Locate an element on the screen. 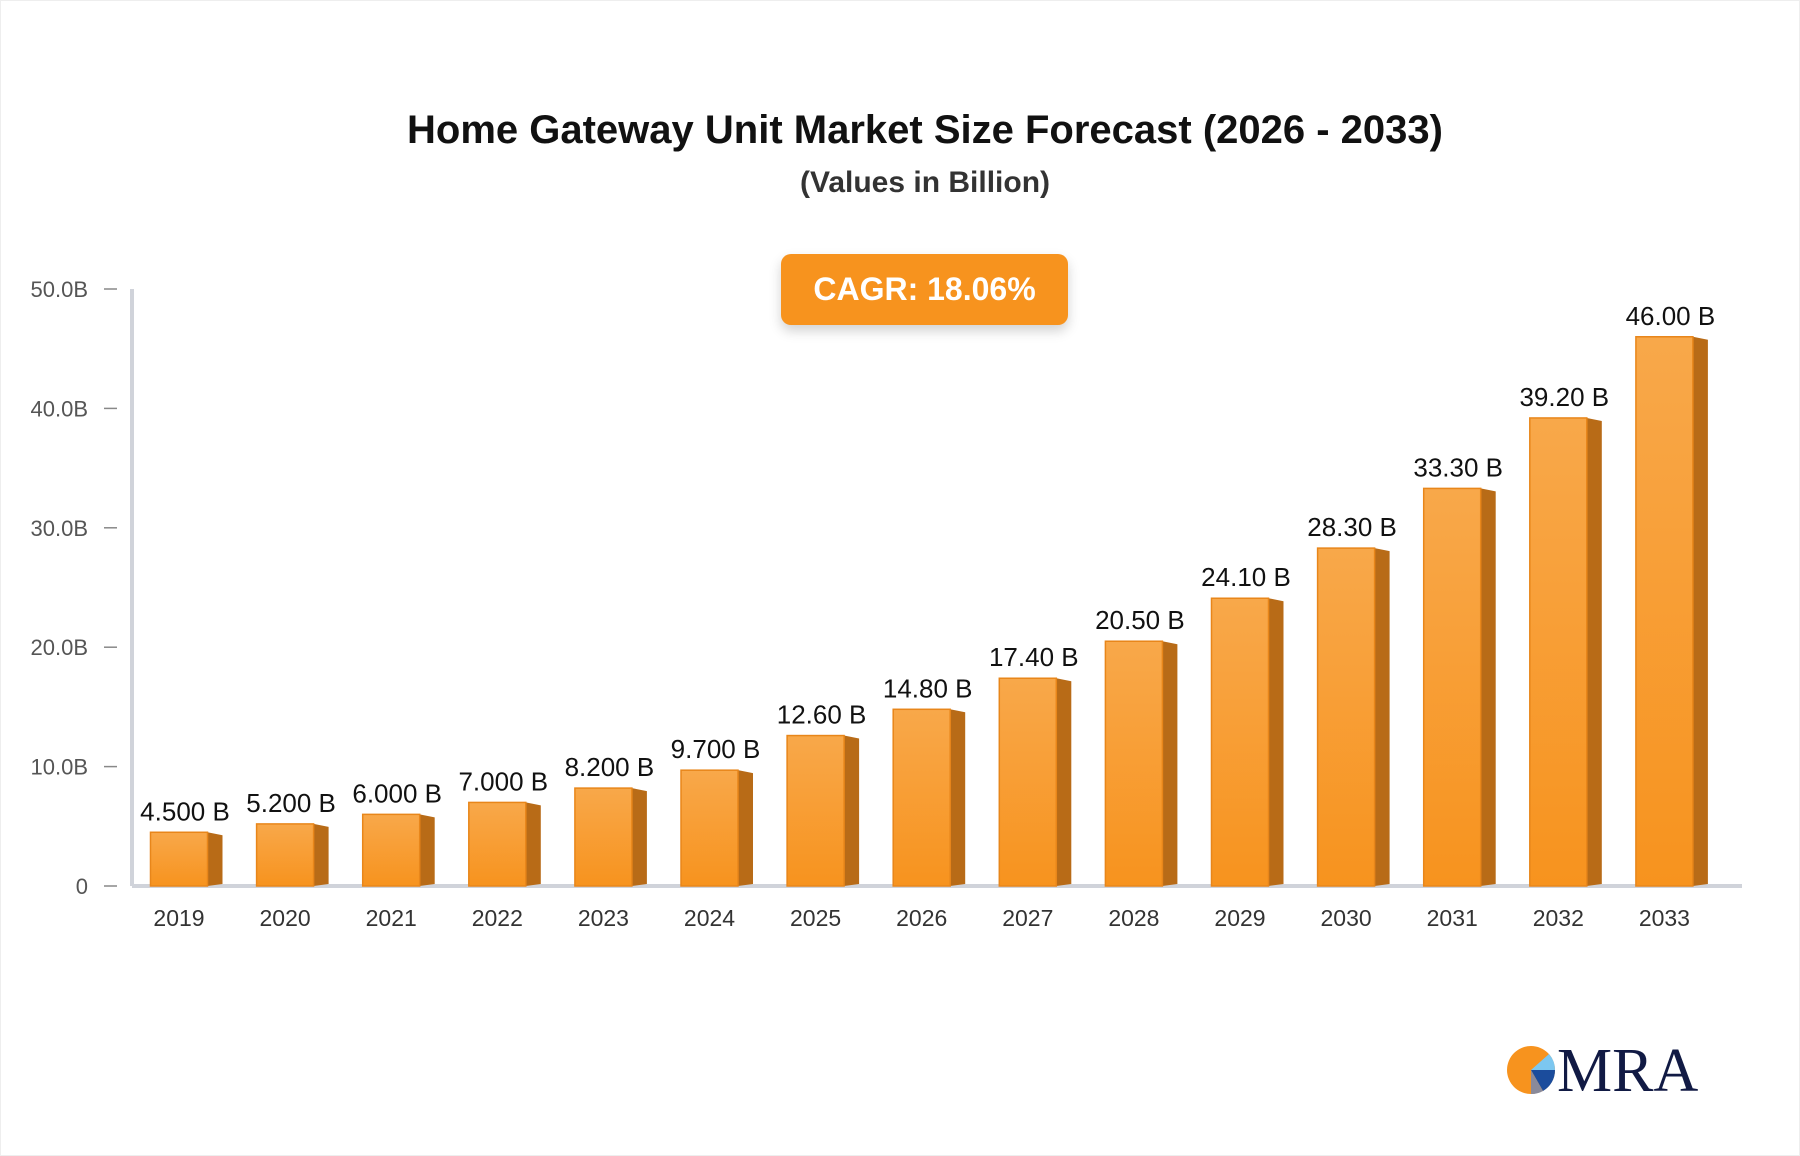  x-tick-label: 2033 is located at coordinates (1664, 918).